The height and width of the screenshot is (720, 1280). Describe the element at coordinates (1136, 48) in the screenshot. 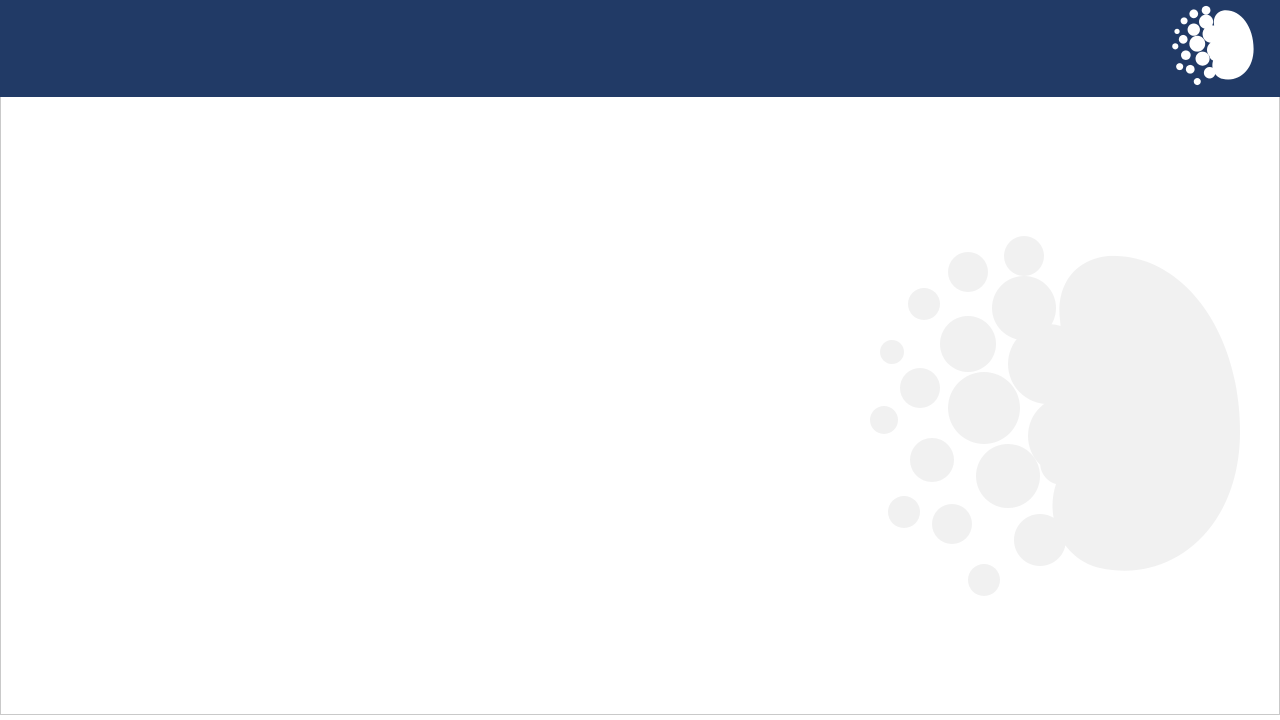

I see `logo` at that location.